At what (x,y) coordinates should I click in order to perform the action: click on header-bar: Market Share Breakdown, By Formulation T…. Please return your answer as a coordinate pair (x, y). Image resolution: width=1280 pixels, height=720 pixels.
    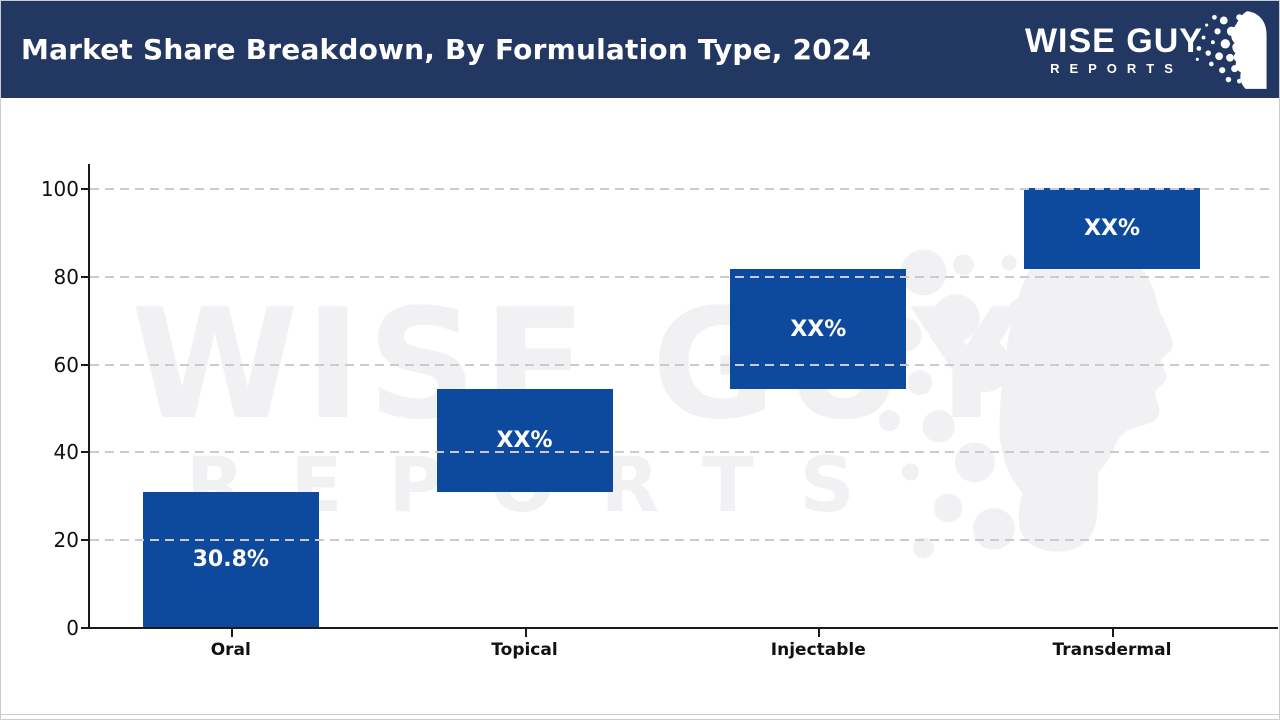
    Looking at the image, I should click on (640, 49).